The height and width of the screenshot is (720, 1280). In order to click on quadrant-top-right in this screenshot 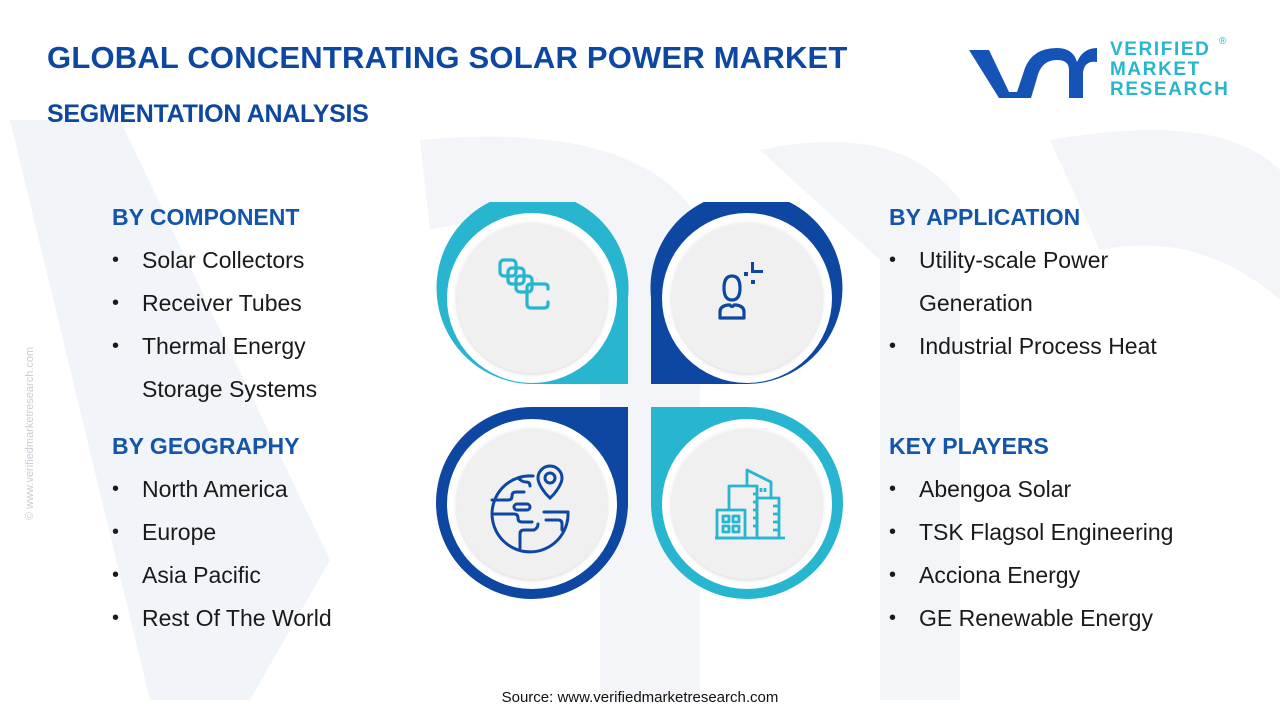, I will do `click(746, 293)`.